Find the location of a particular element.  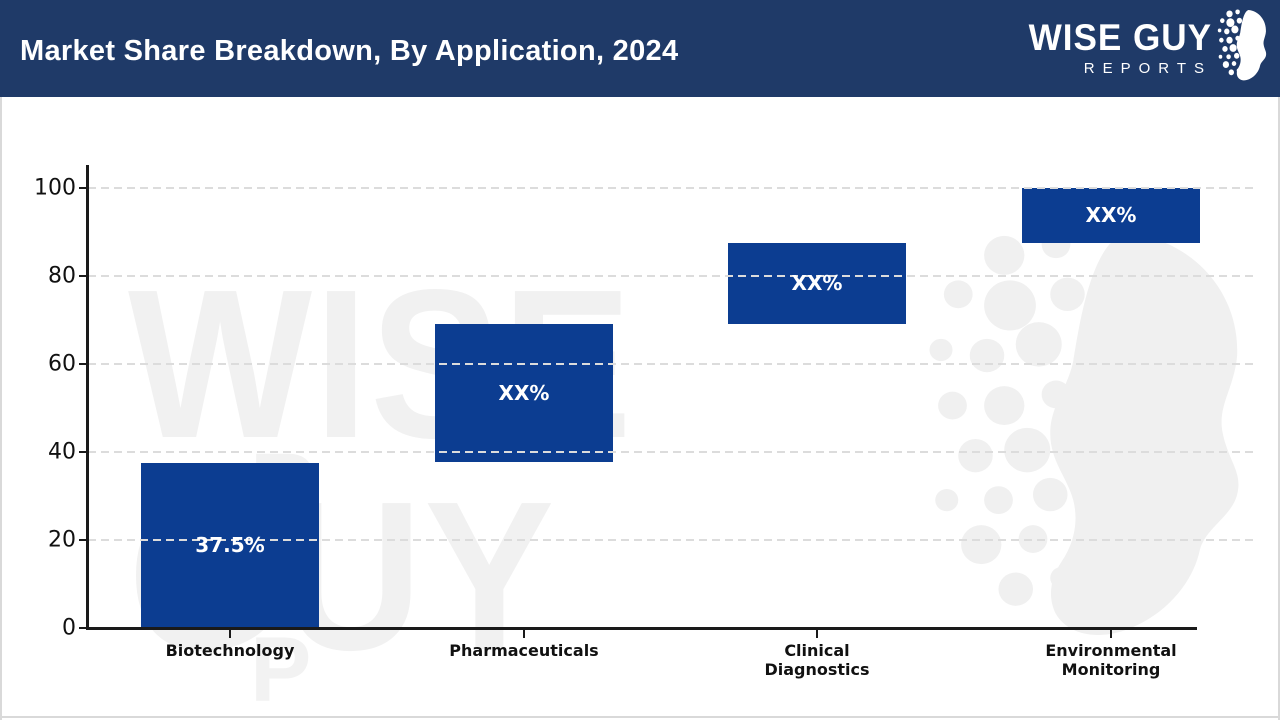

watermark-head-icon is located at coordinates (1084, 432).